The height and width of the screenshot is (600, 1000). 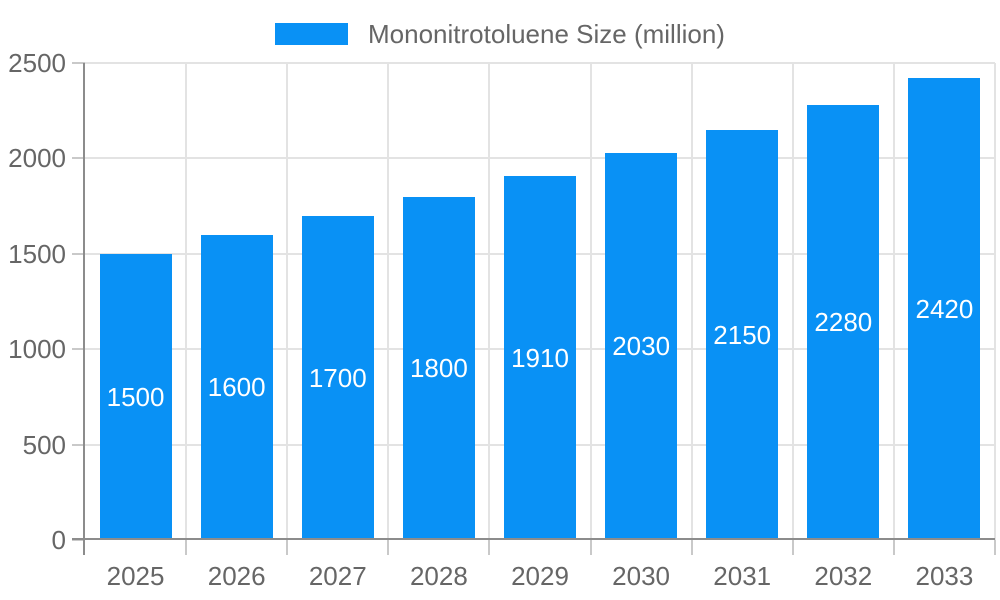 What do you see at coordinates (37, 253) in the screenshot?
I see `y-axis-label: 1500` at bounding box center [37, 253].